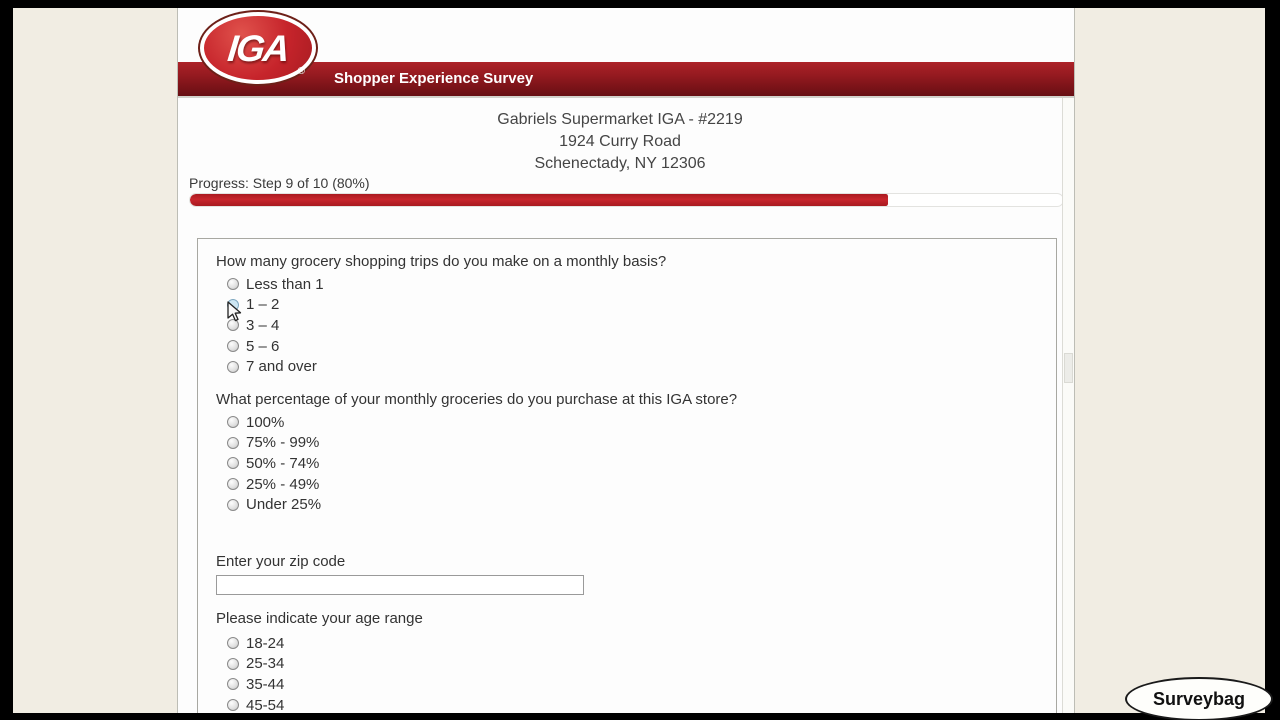 Image resolution: width=1280 pixels, height=720 pixels. What do you see at coordinates (636, 484) in the screenshot?
I see `radio-option: 25% - 49%` at bounding box center [636, 484].